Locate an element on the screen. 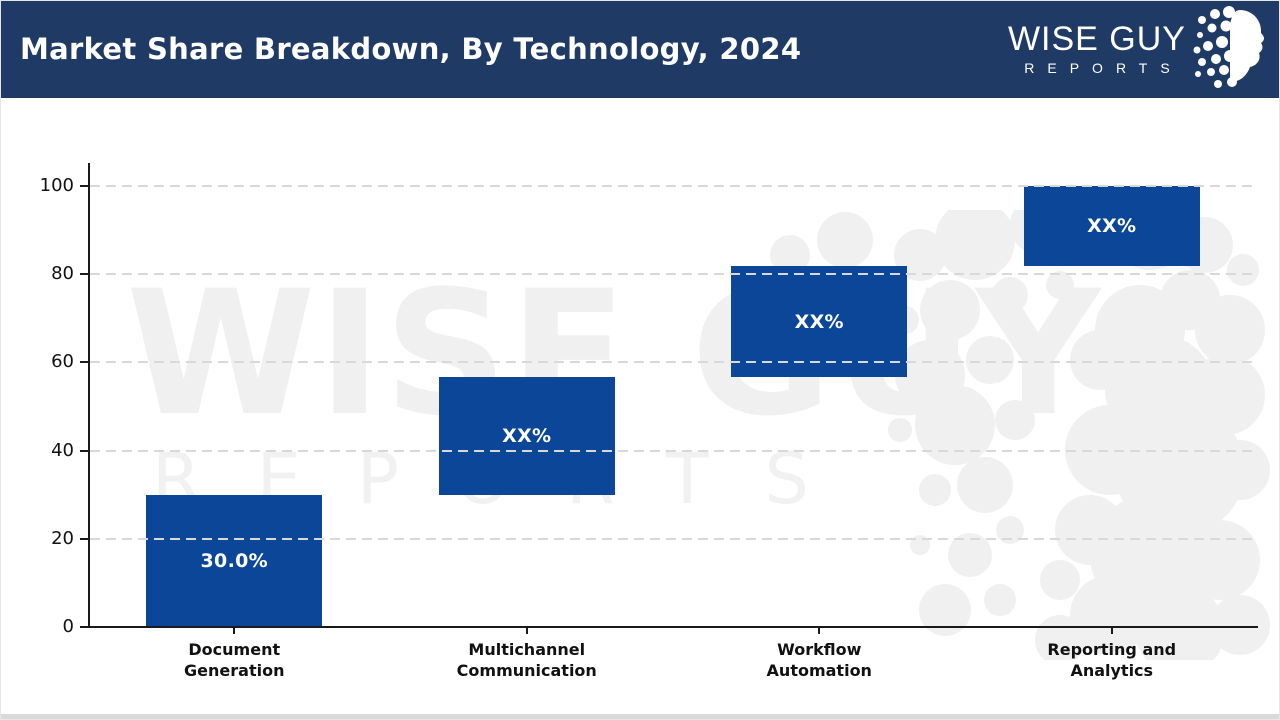  category-label-3: Workflow Automation is located at coordinates (819, 660).